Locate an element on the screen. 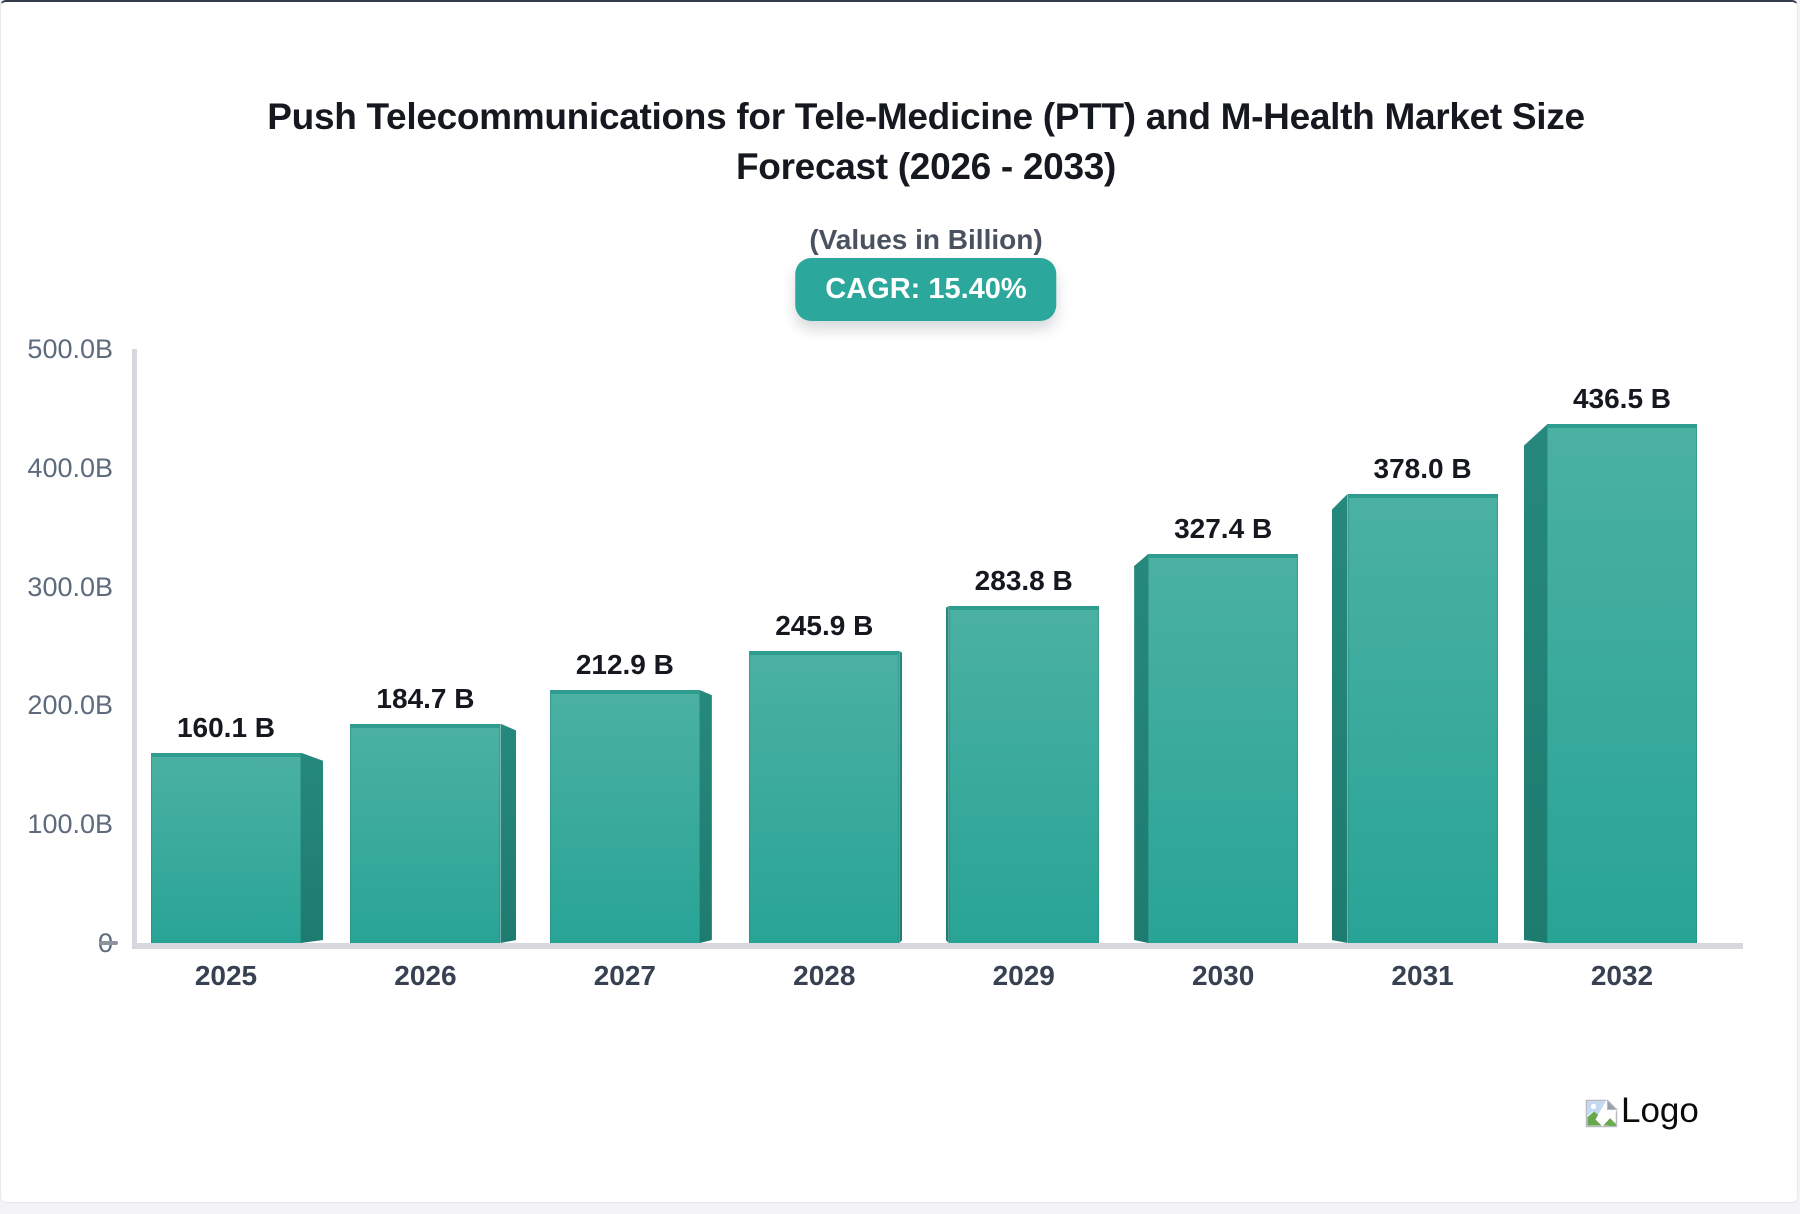  chart-title-line2: Forecast (2026 - 2033) is located at coordinates (926, 166).